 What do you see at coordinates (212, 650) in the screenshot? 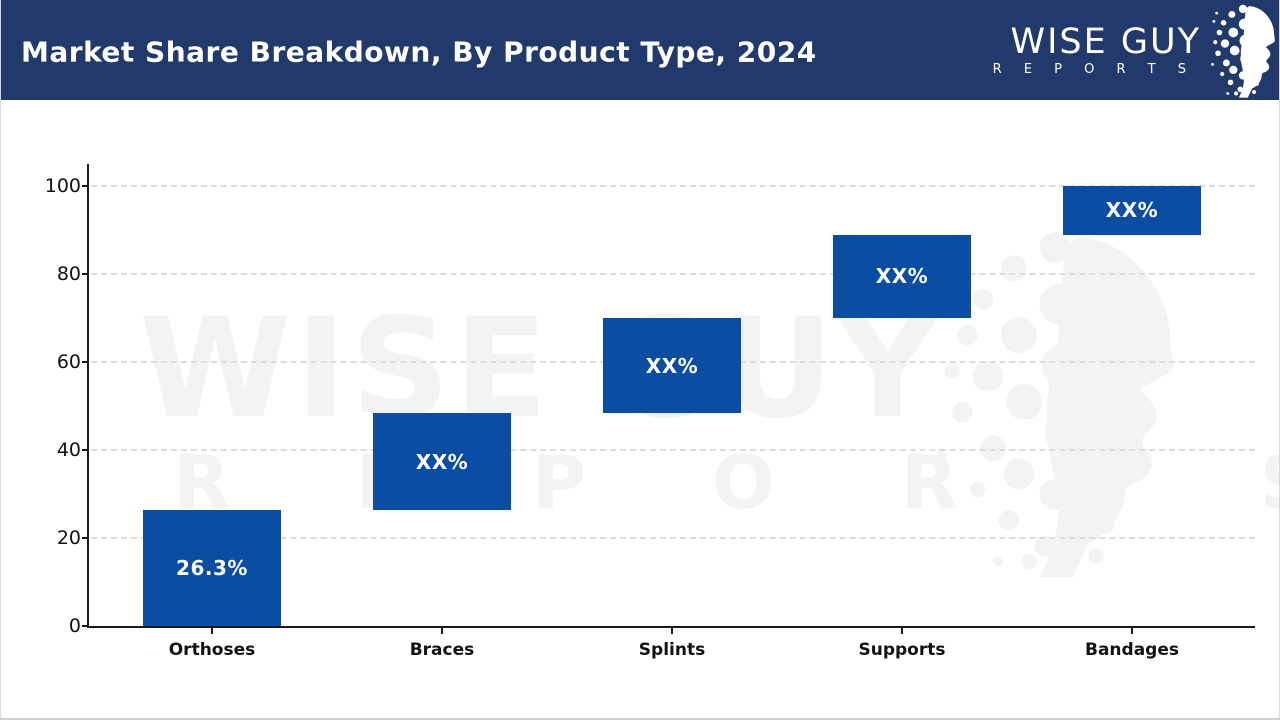
I see `x-axis-category-label: Orthoses` at bounding box center [212, 650].